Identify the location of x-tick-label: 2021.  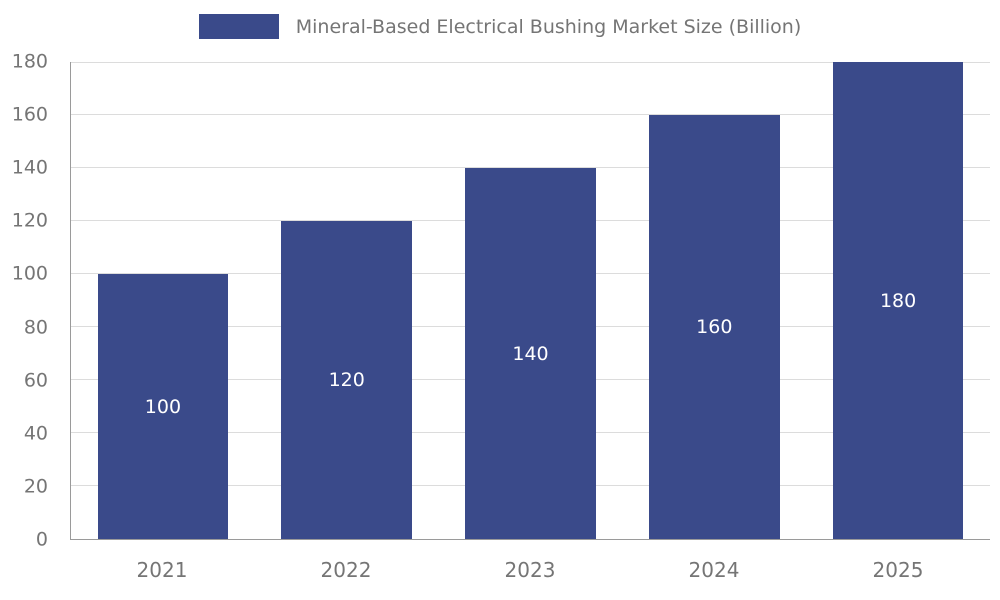
(162, 570).